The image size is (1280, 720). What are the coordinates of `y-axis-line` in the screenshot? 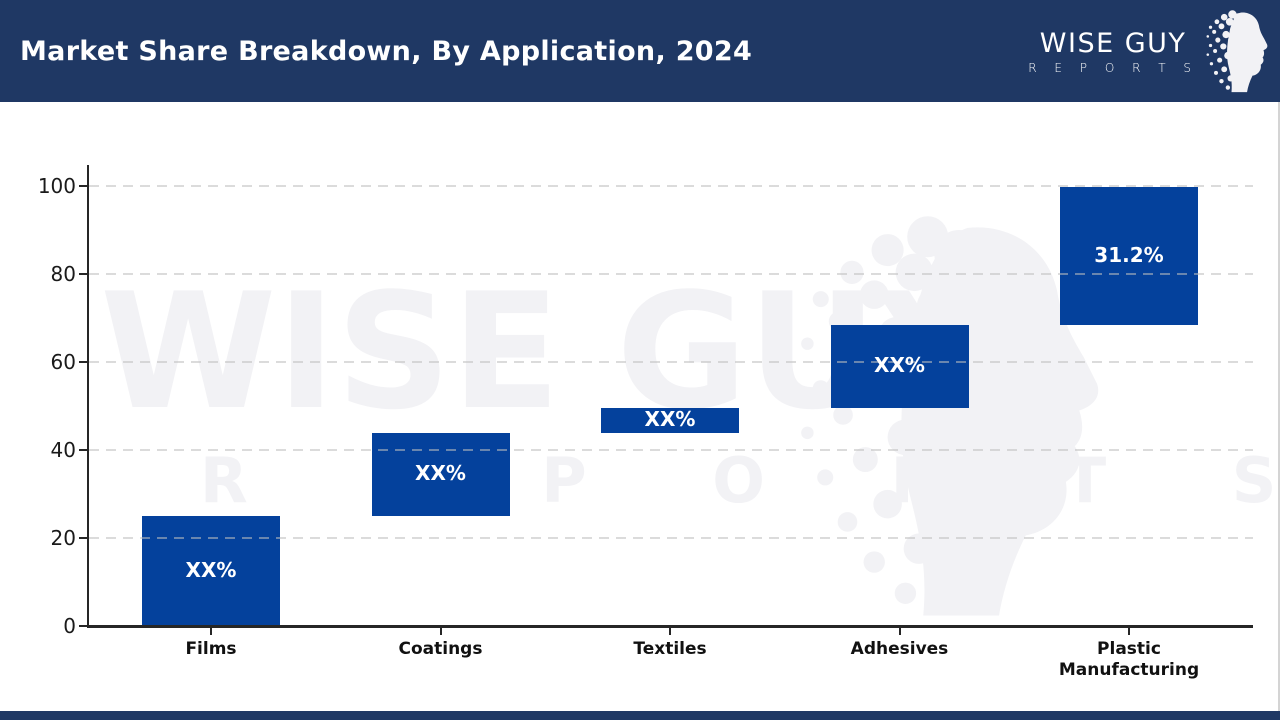 It's located at (88, 396).